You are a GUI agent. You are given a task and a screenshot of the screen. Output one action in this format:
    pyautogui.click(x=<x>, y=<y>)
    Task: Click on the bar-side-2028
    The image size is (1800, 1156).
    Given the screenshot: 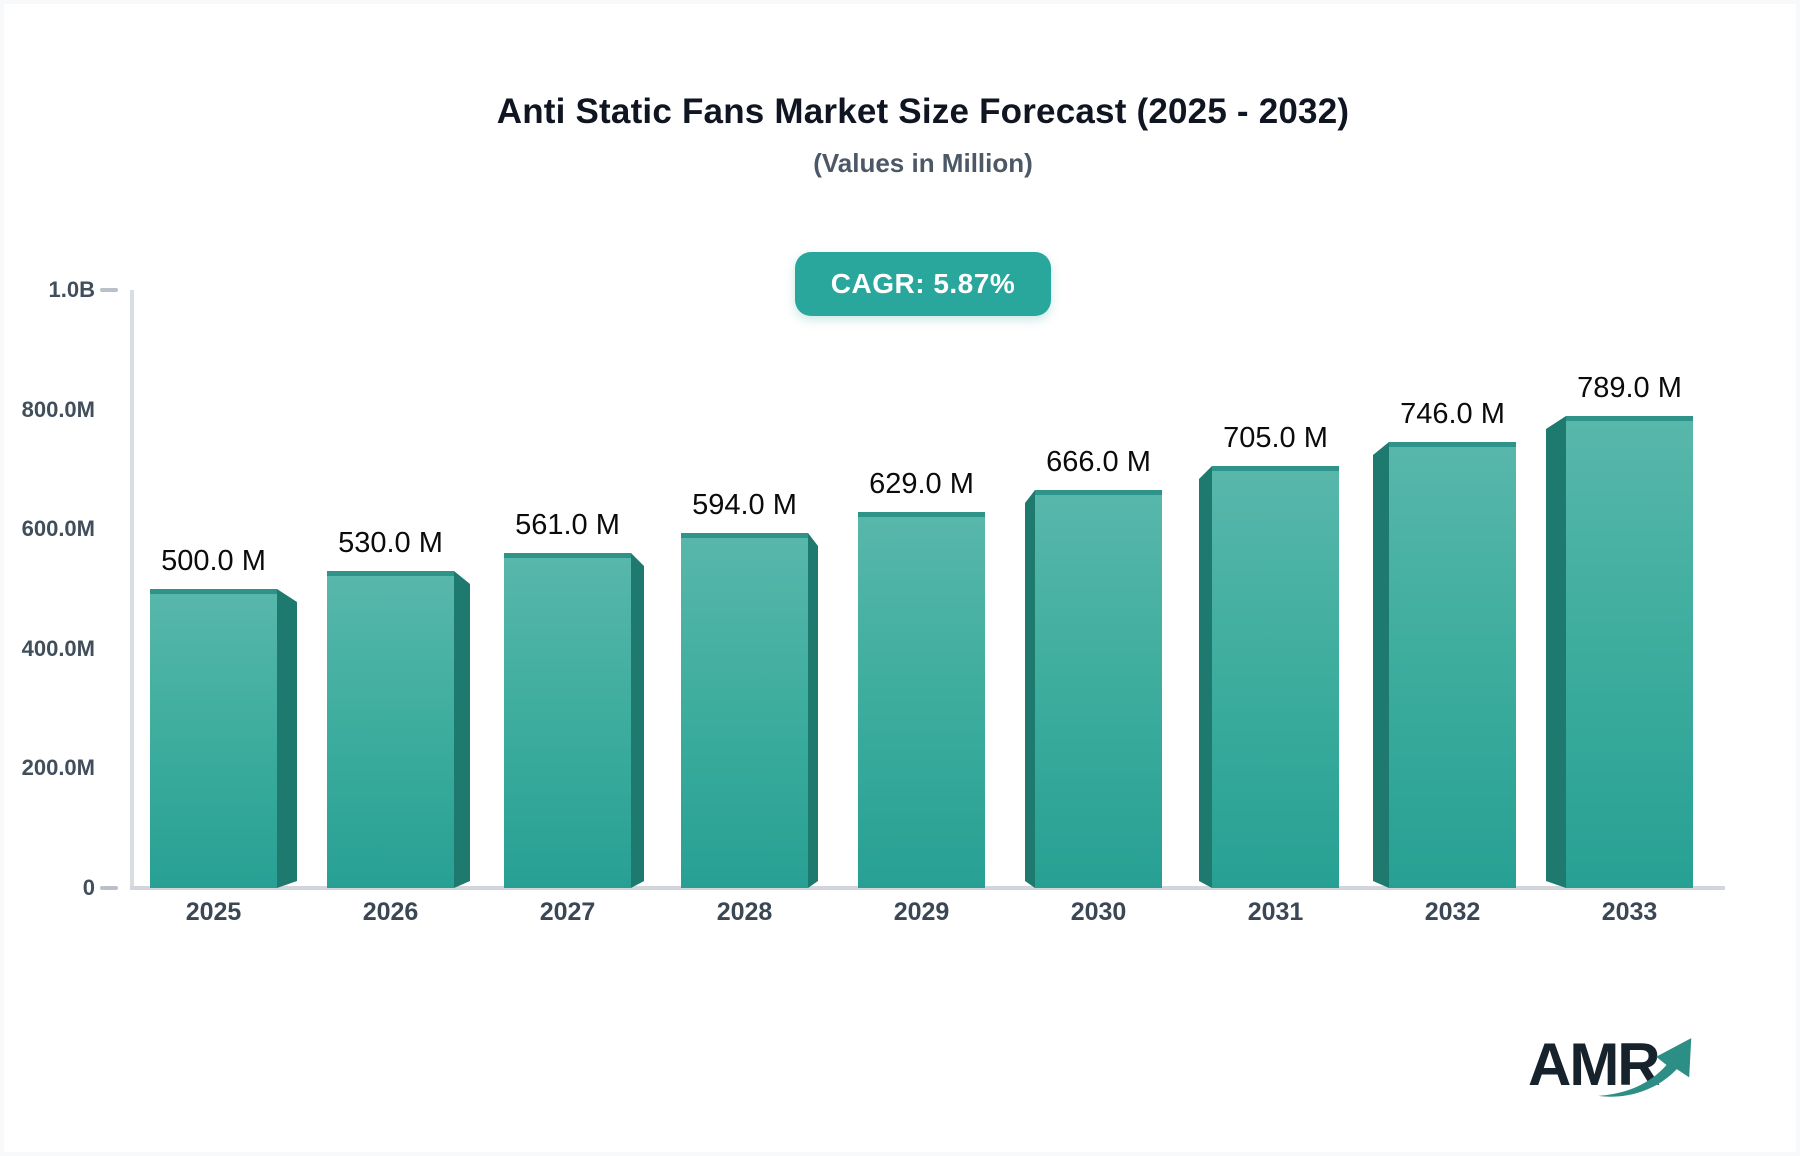 What is the action you would take?
    pyautogui.click(x=813, y=710)
    